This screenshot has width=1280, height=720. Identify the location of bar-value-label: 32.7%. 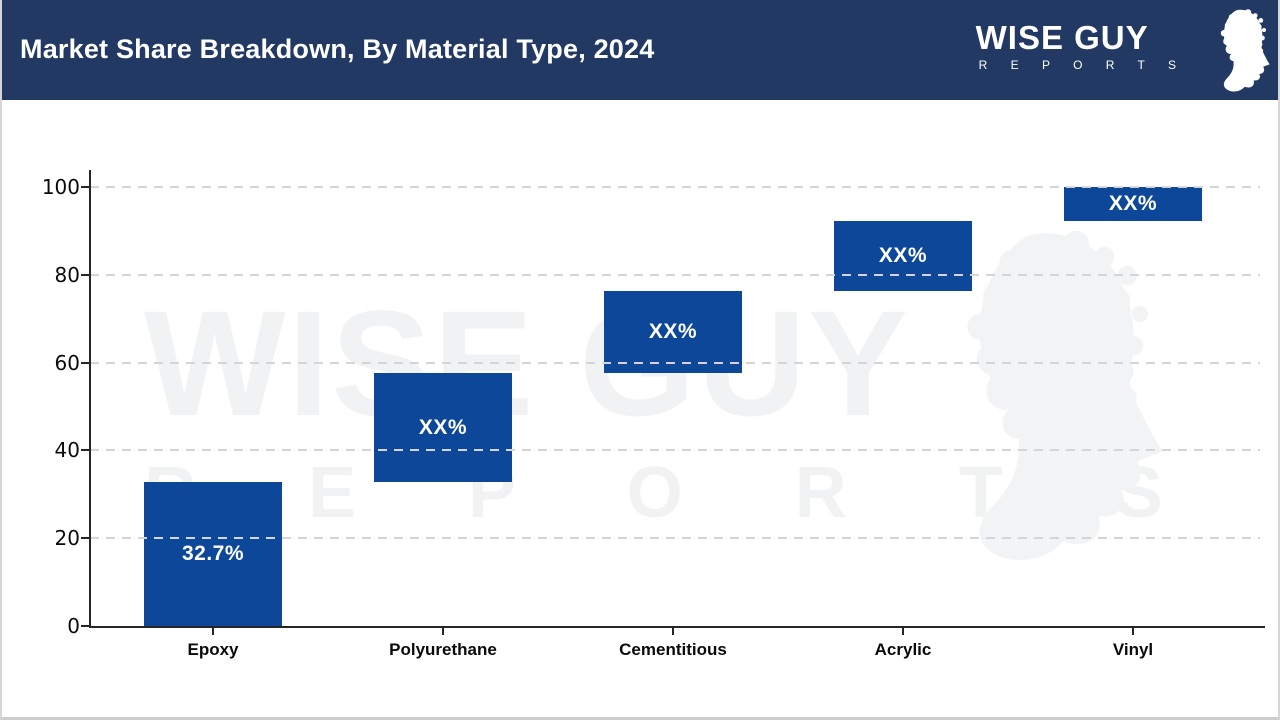
(213, 554).